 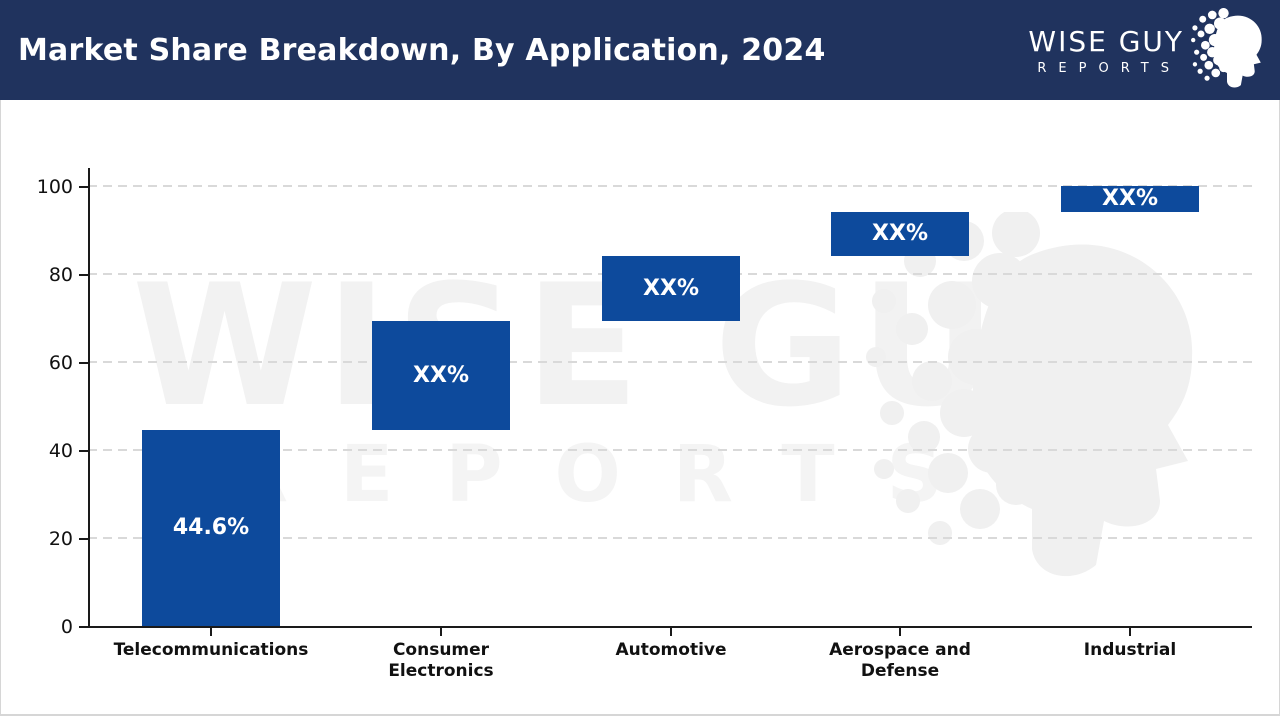 I want to click on wiseguy-logo-line2: REPORTS, so click(x=1109, y=68).